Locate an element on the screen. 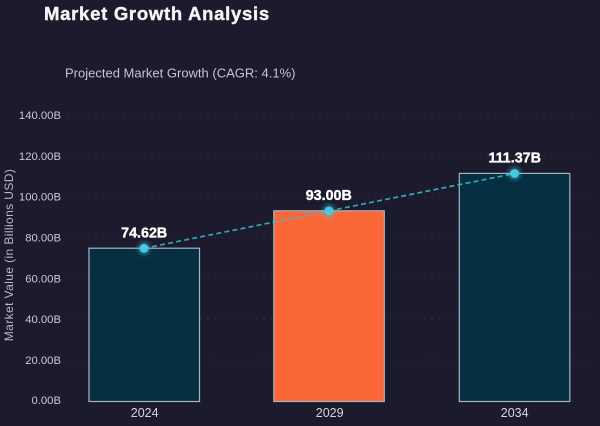 Image resolution: width=600 pixels, height=426 pixels. svg-text: 74.62B is located at coordinates (144, 234).